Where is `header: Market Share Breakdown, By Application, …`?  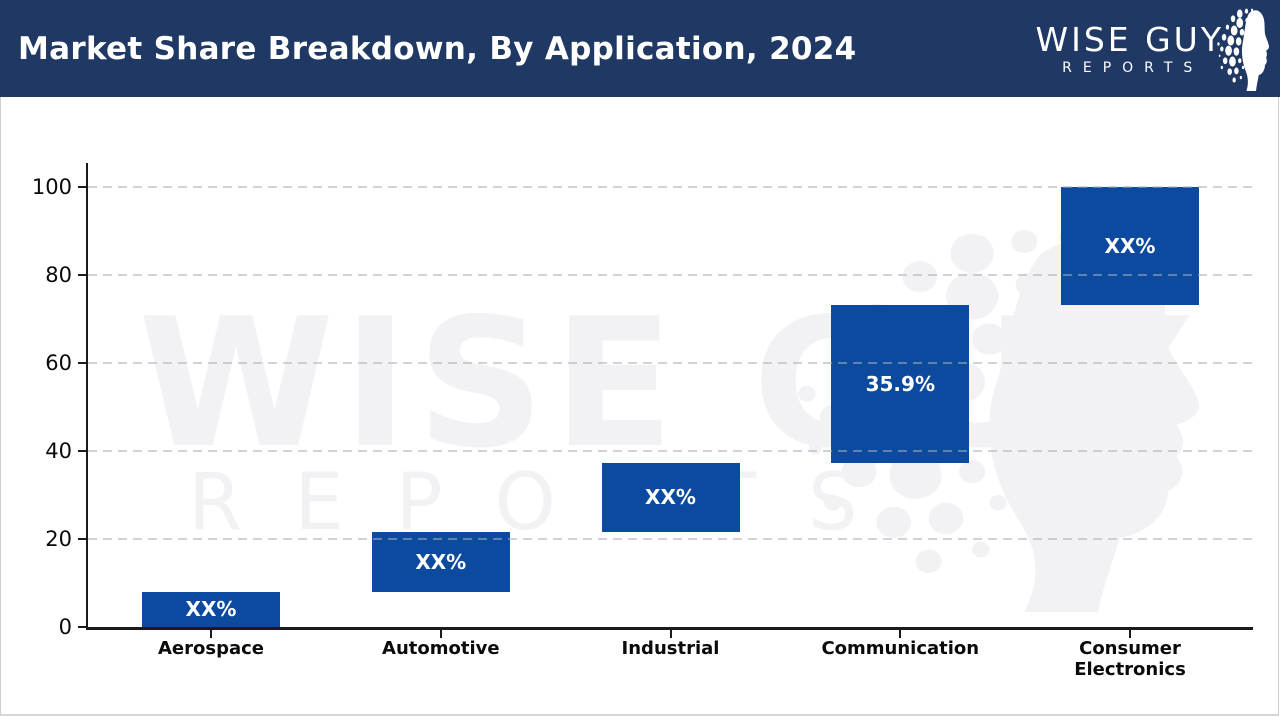
header: Market Share Breakdown, By Application, … is located at coordinates (640, 48).